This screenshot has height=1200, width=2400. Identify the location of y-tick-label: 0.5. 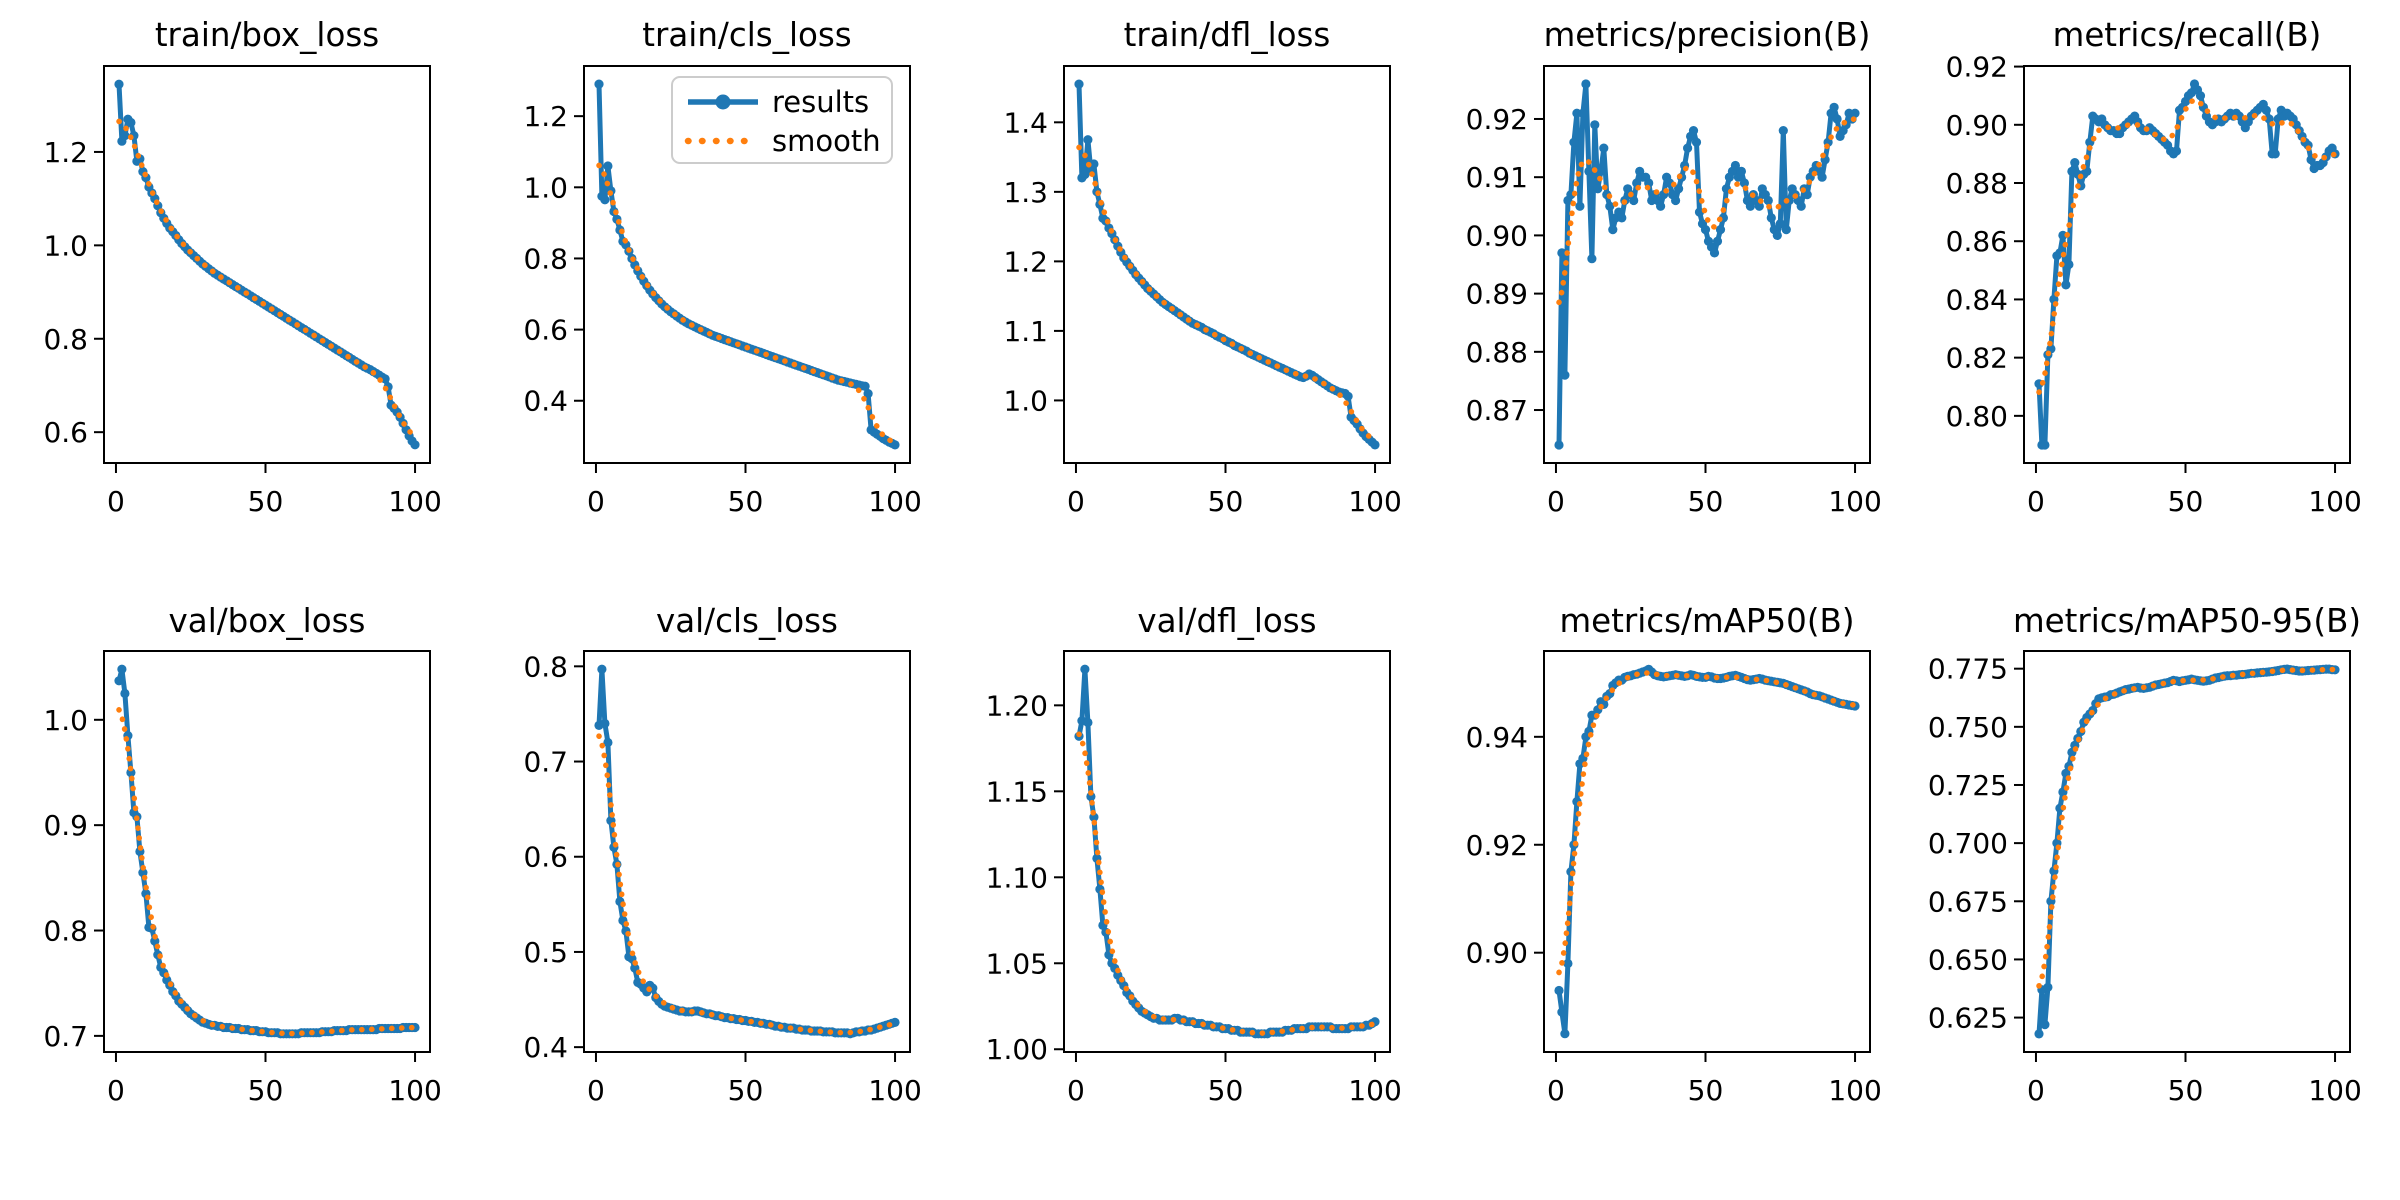
(545, 952).